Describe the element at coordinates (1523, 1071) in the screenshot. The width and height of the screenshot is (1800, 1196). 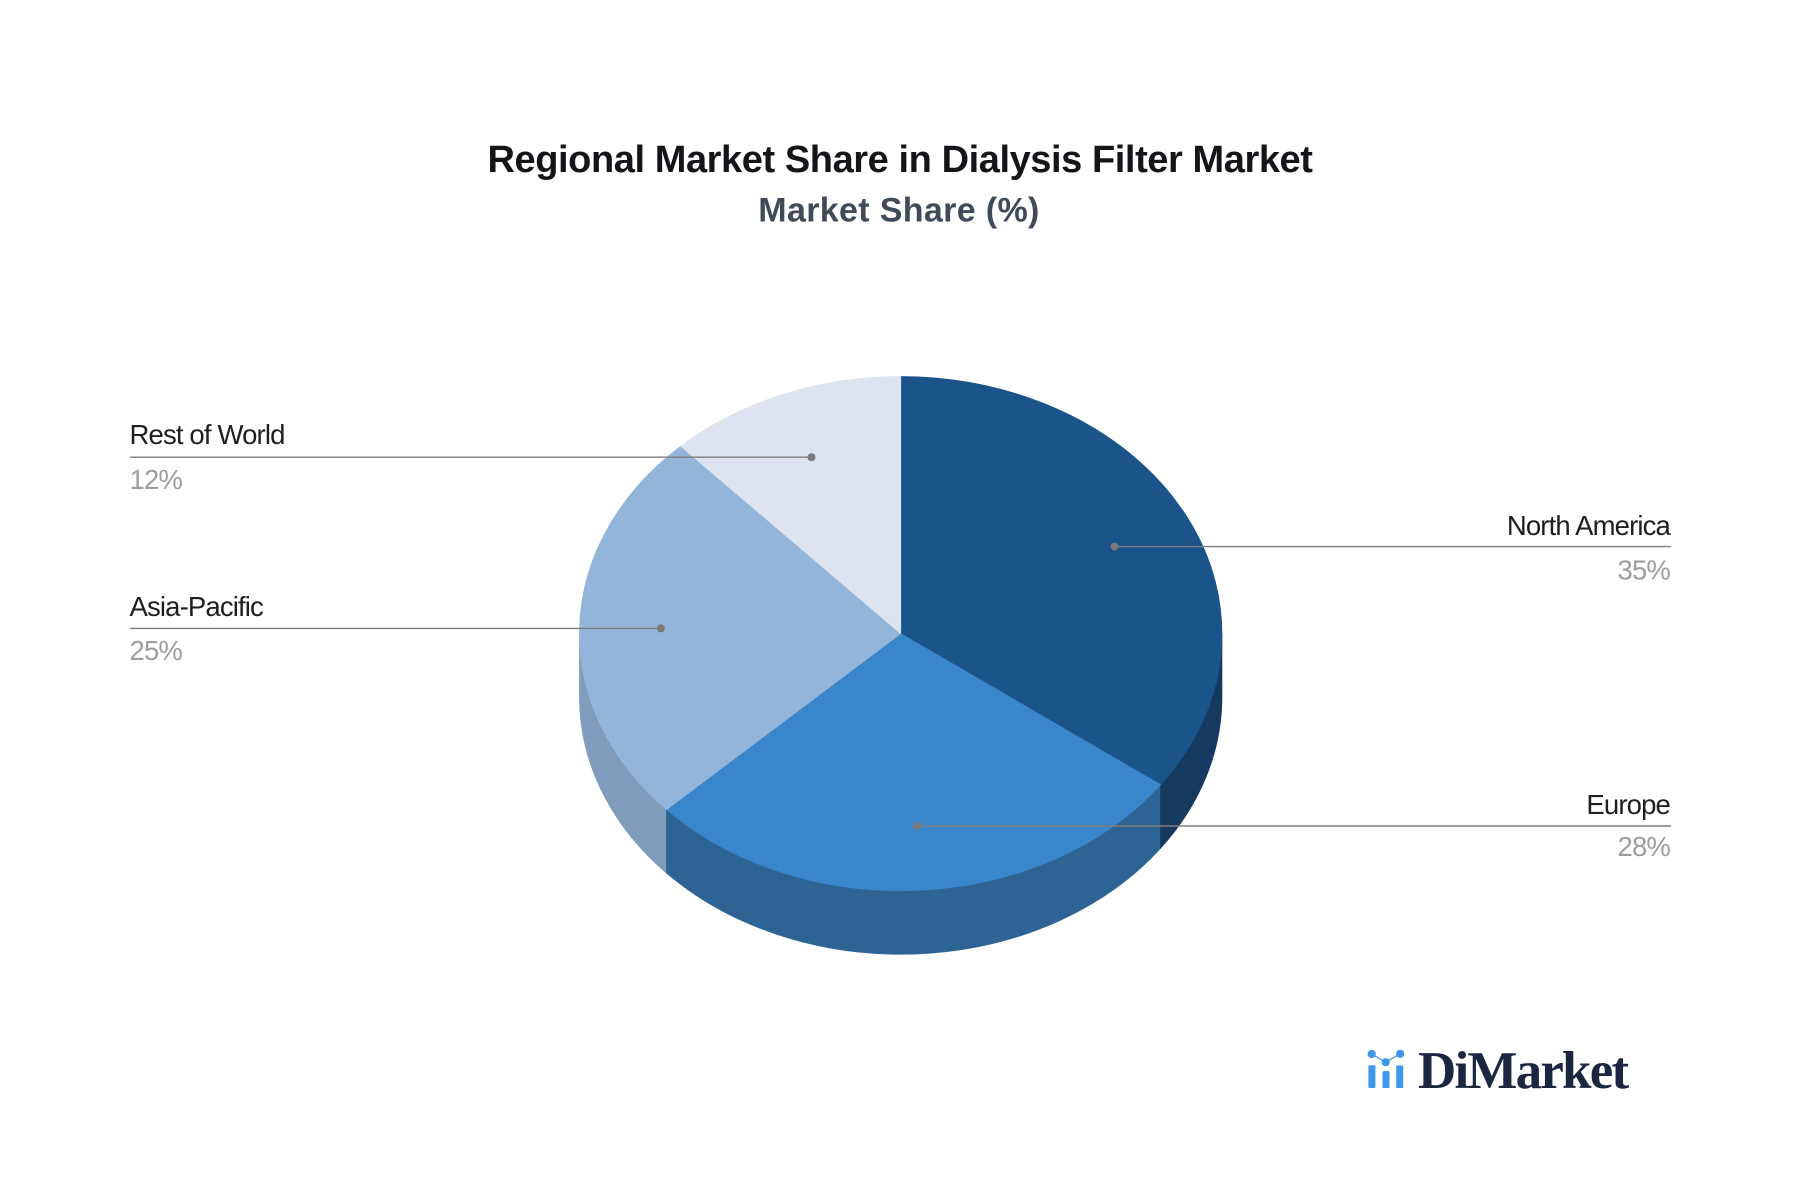
I see `svg-text: DiMarket` at that location.